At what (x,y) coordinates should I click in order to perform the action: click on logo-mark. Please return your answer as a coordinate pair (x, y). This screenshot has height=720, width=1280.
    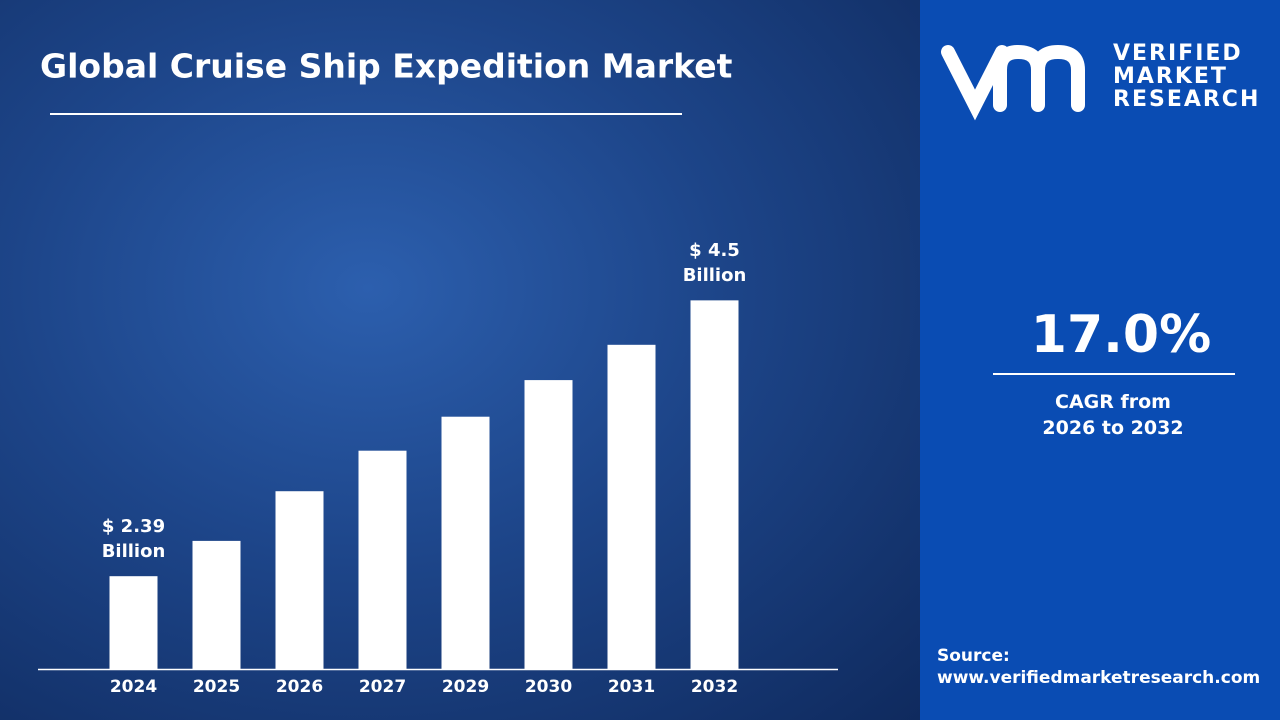
    Looking at the image, I should click on (1013, 82).